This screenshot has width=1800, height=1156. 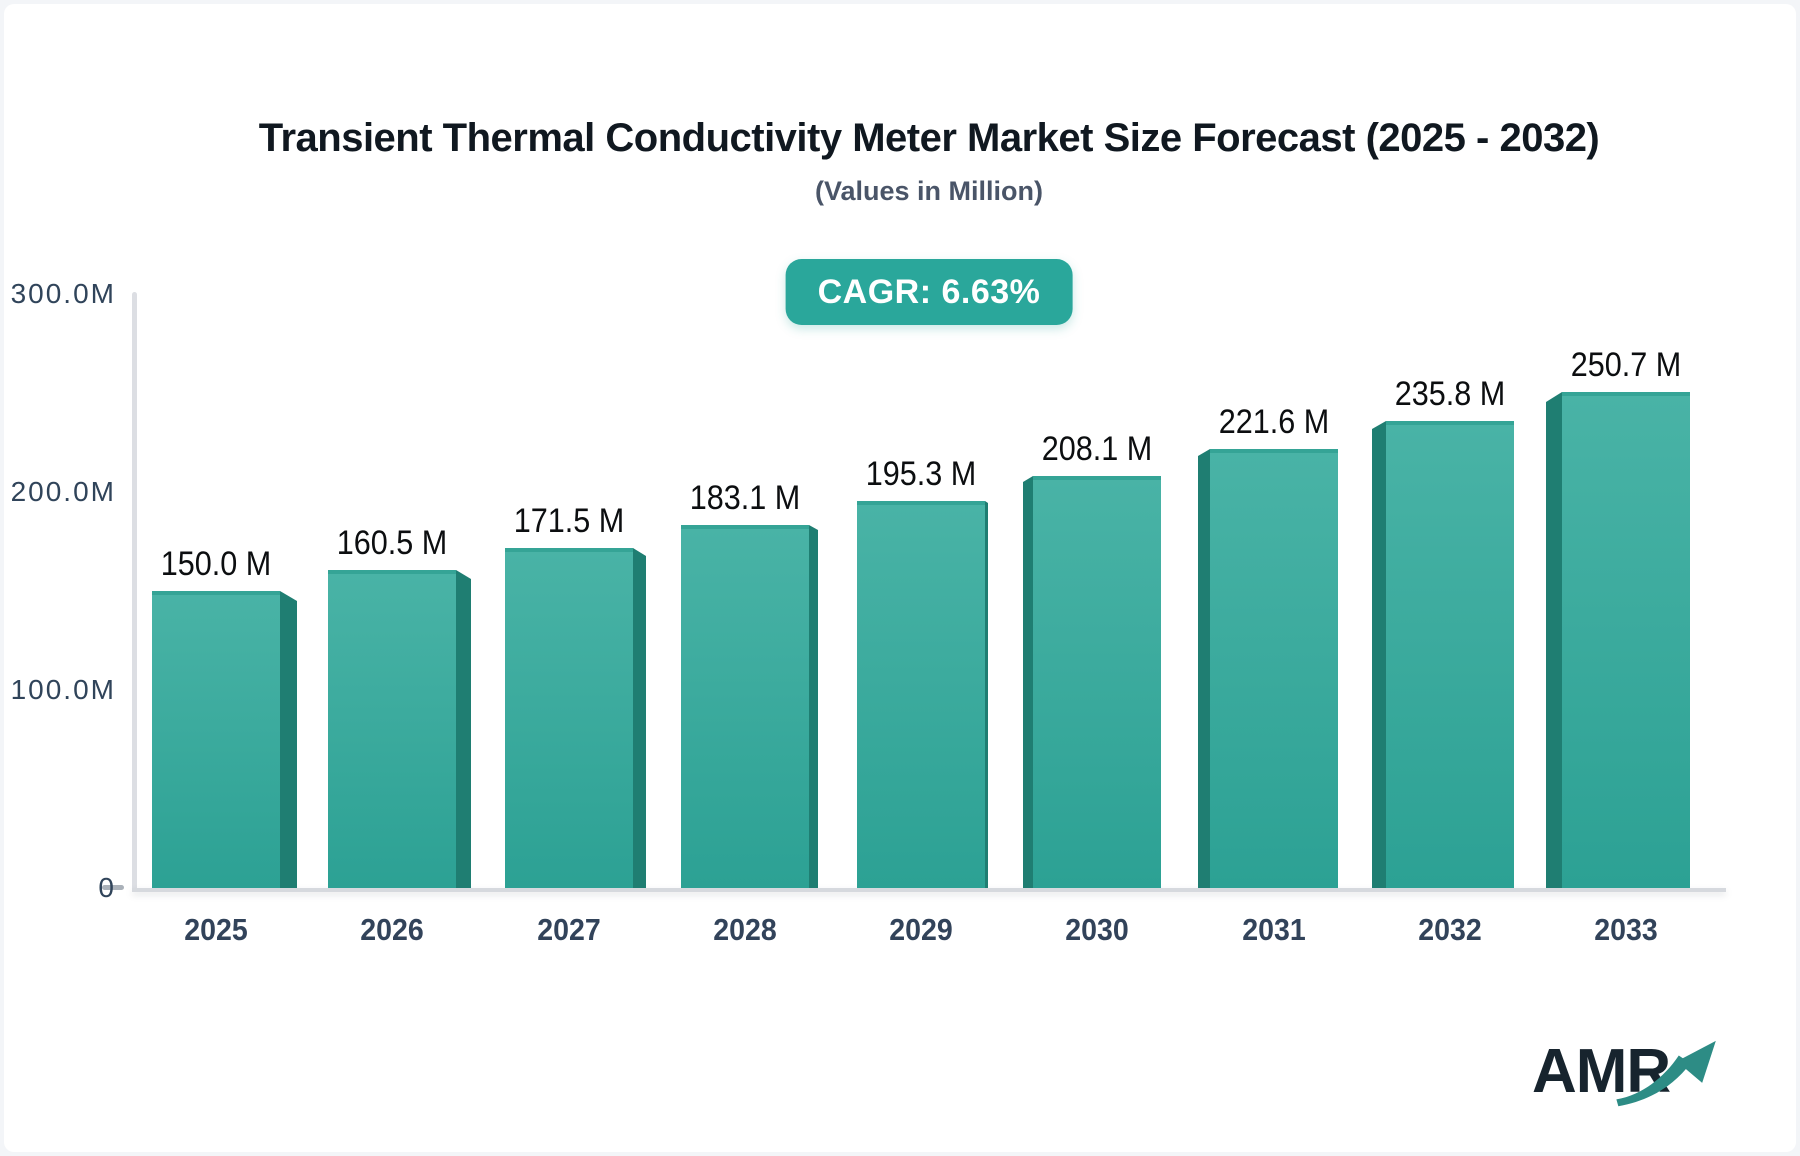 What do you see at coordinates (1450, 929) in the screenshot?
I see `x-tick-label-2032: 2032` at bounding box center [1450, 929].